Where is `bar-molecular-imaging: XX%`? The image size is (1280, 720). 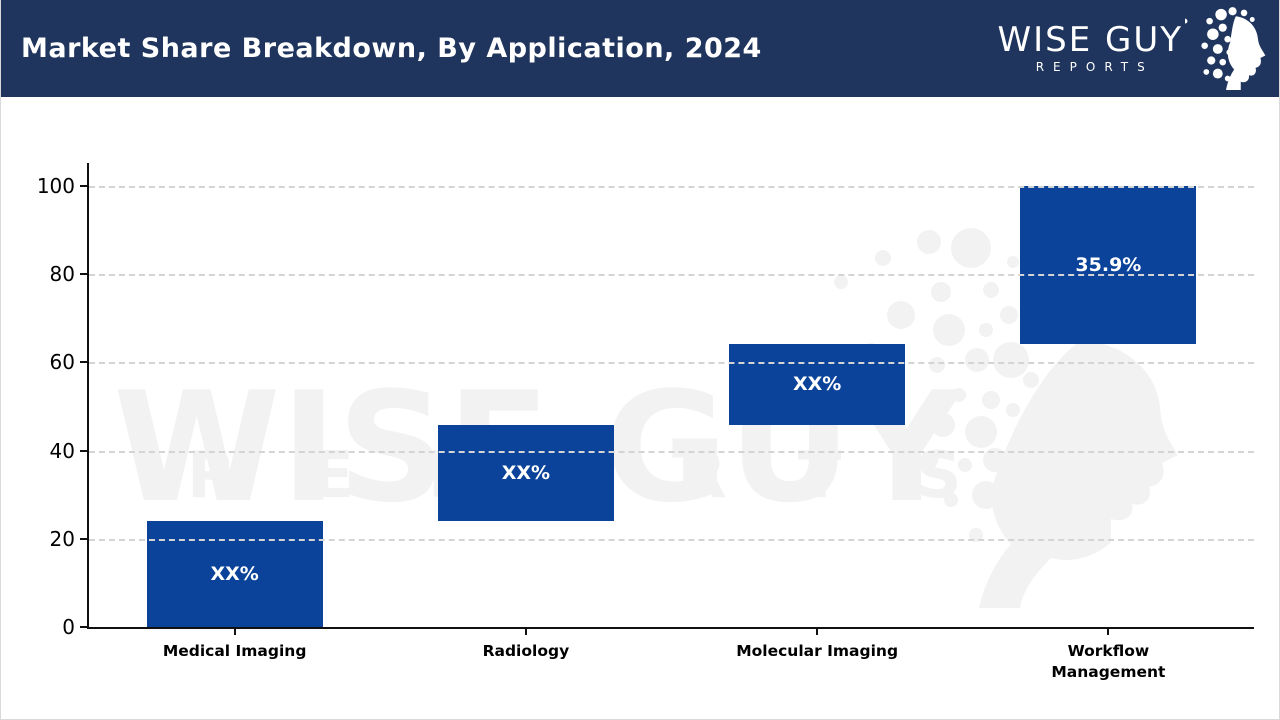
bar-molecular-imaging: XX% is located at coordinates (817, 384).